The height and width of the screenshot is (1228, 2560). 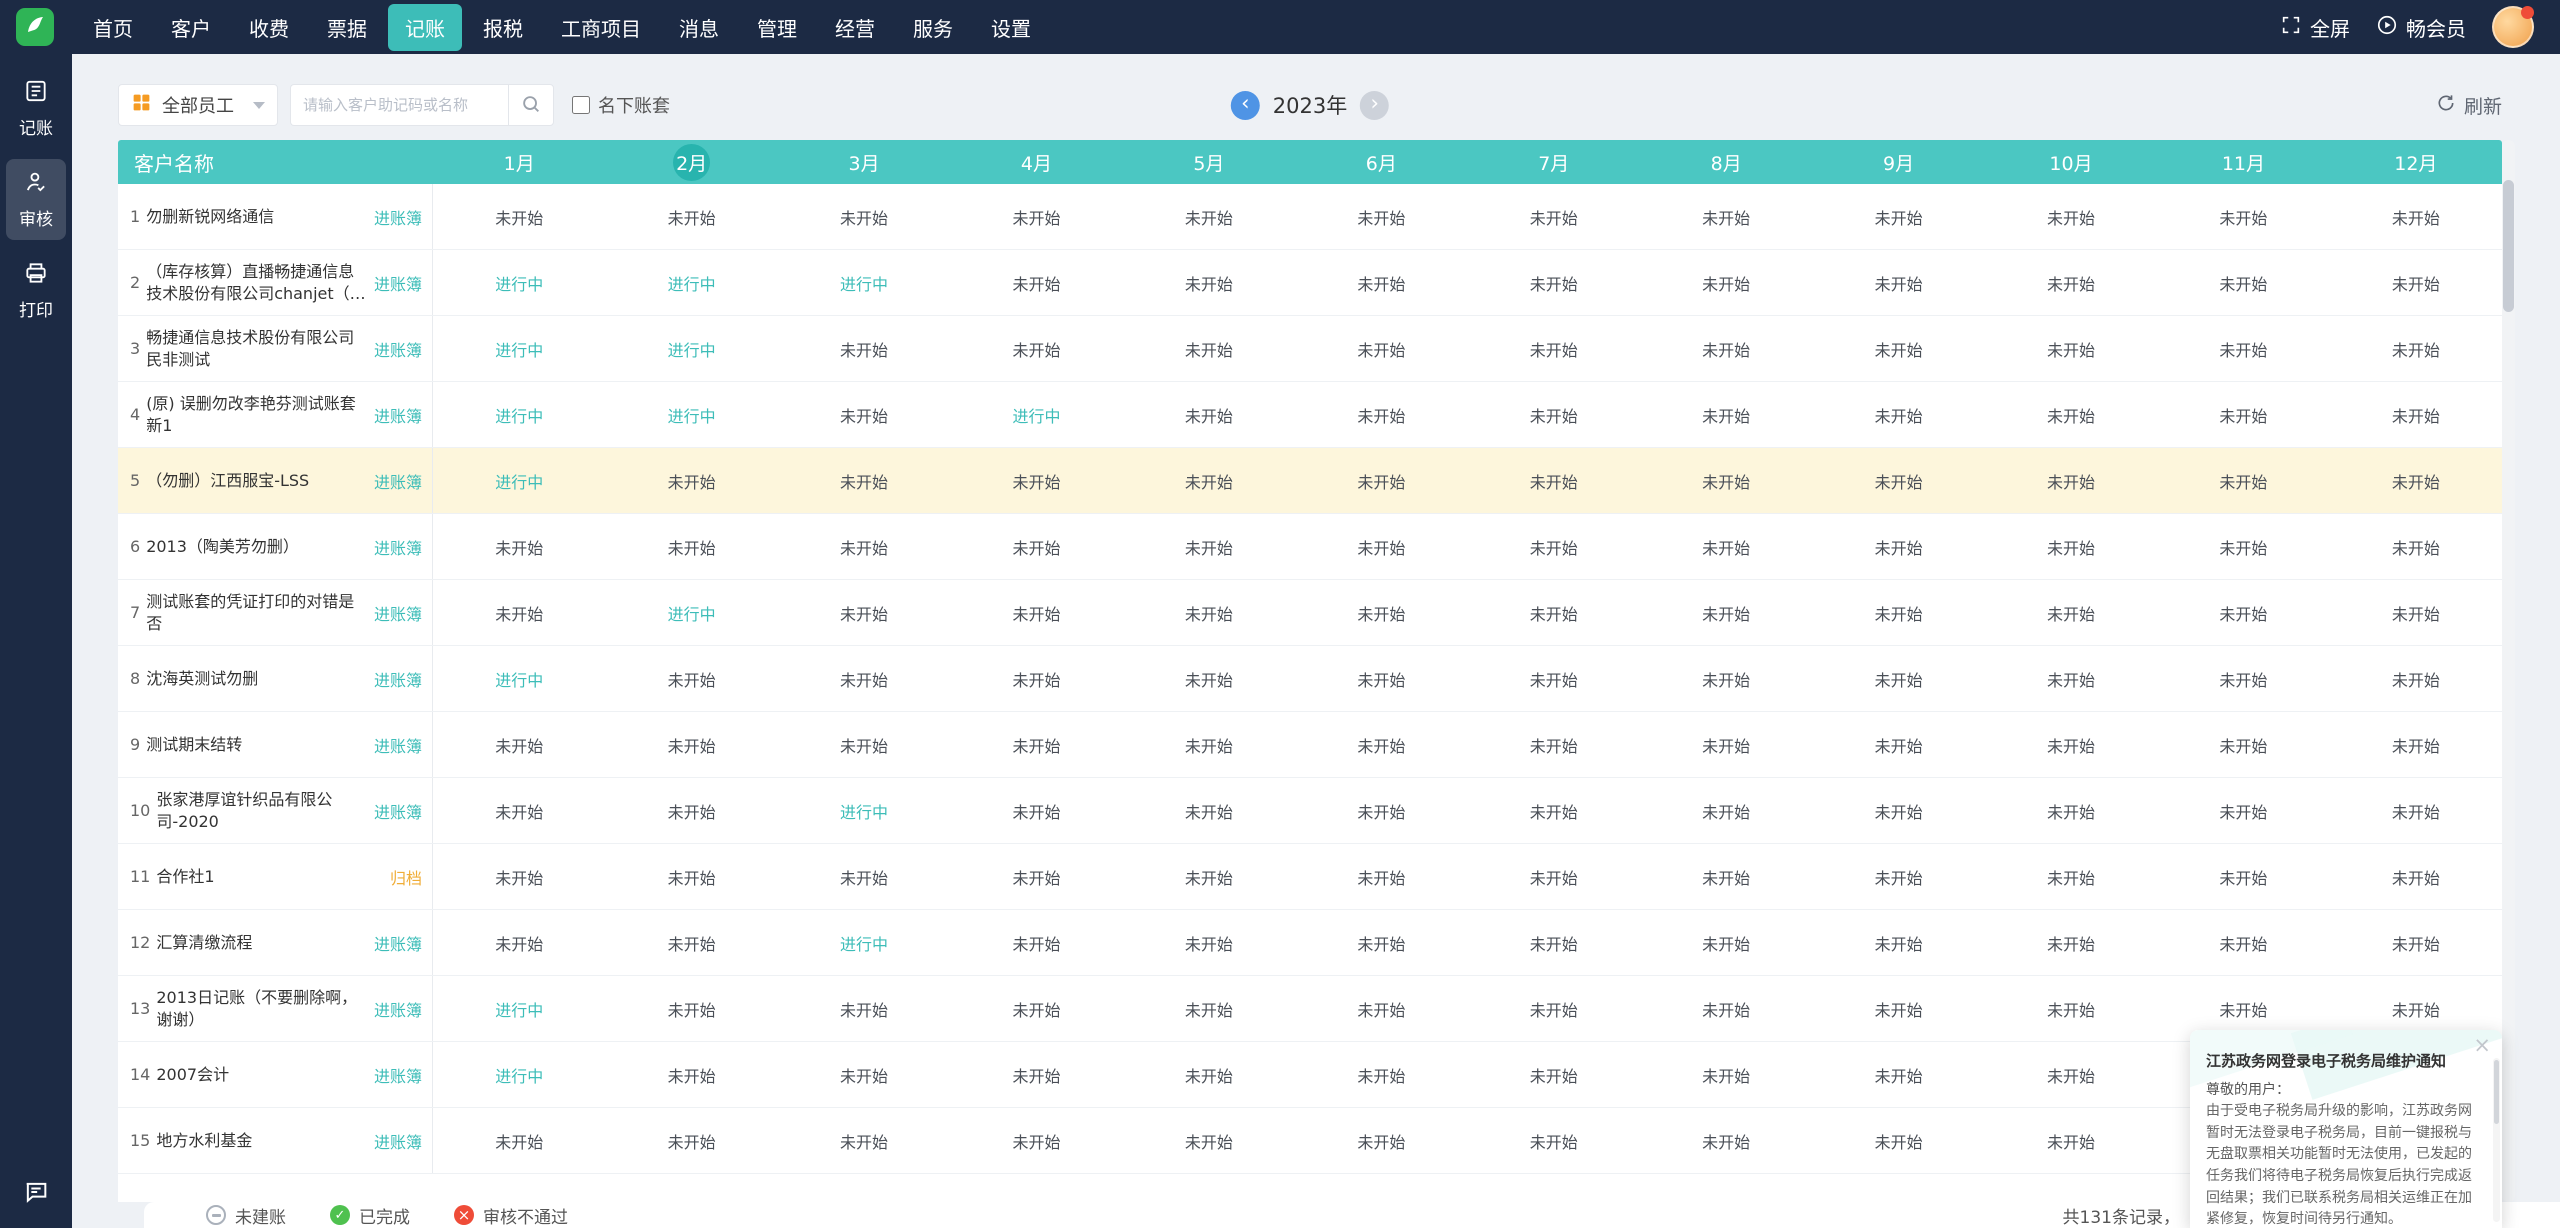 I want to click on month-header-3月: 3月, so click(x=864, y=163).